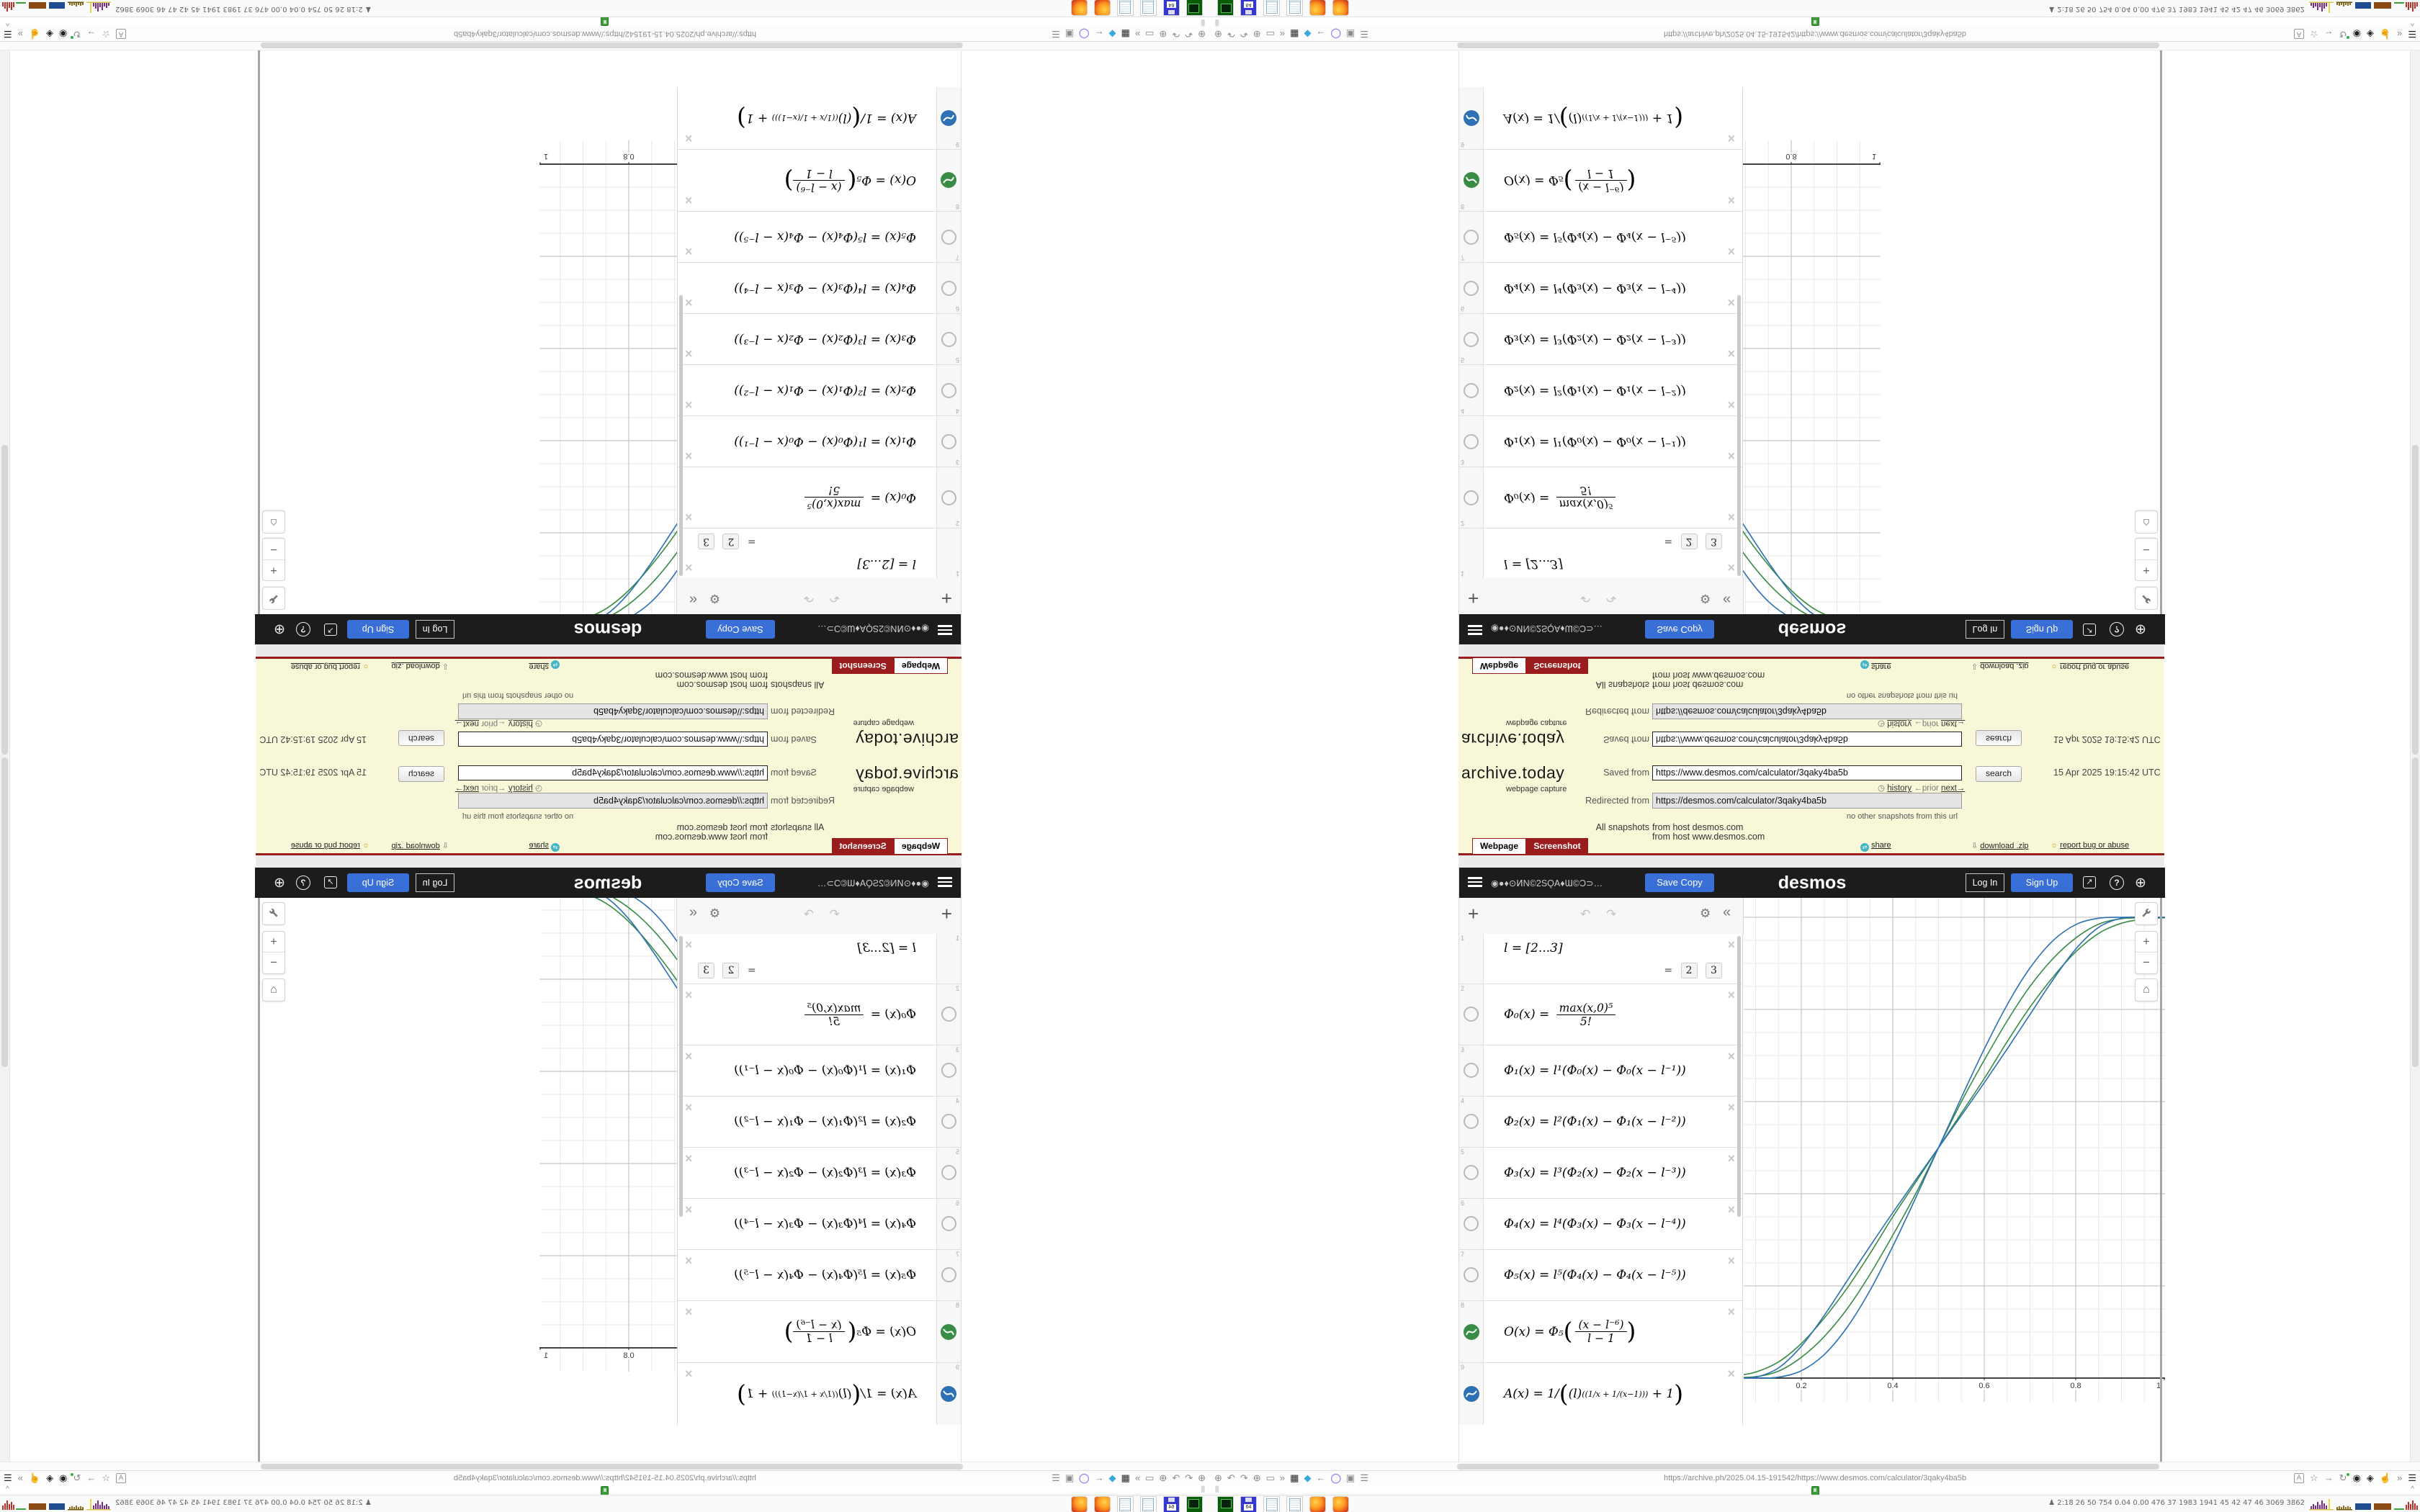 The height and width of the screenshot is (1512, 2420). I want to click on embed-scrollbar, so click(259, 332).